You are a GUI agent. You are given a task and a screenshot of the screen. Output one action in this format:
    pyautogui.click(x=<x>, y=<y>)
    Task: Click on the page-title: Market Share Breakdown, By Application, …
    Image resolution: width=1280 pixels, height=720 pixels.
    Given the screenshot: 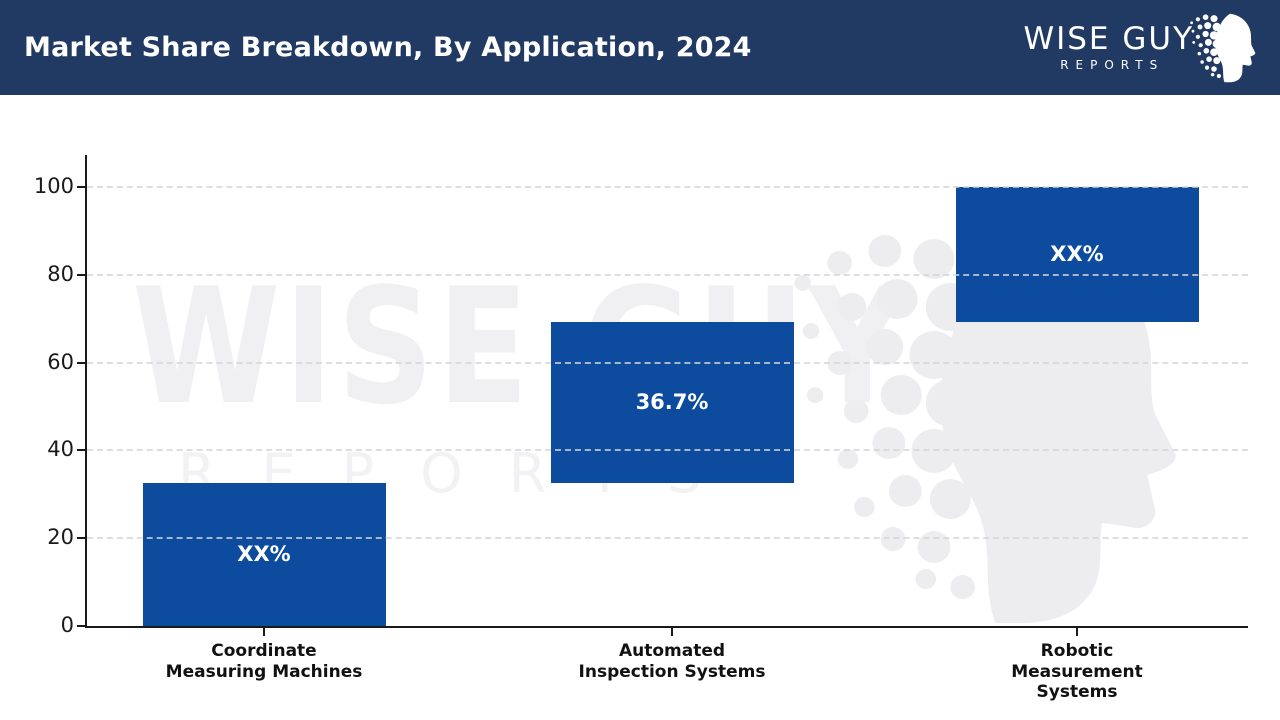 What is the action you would take?
    pyautogui.click(x=388, y=47)
    